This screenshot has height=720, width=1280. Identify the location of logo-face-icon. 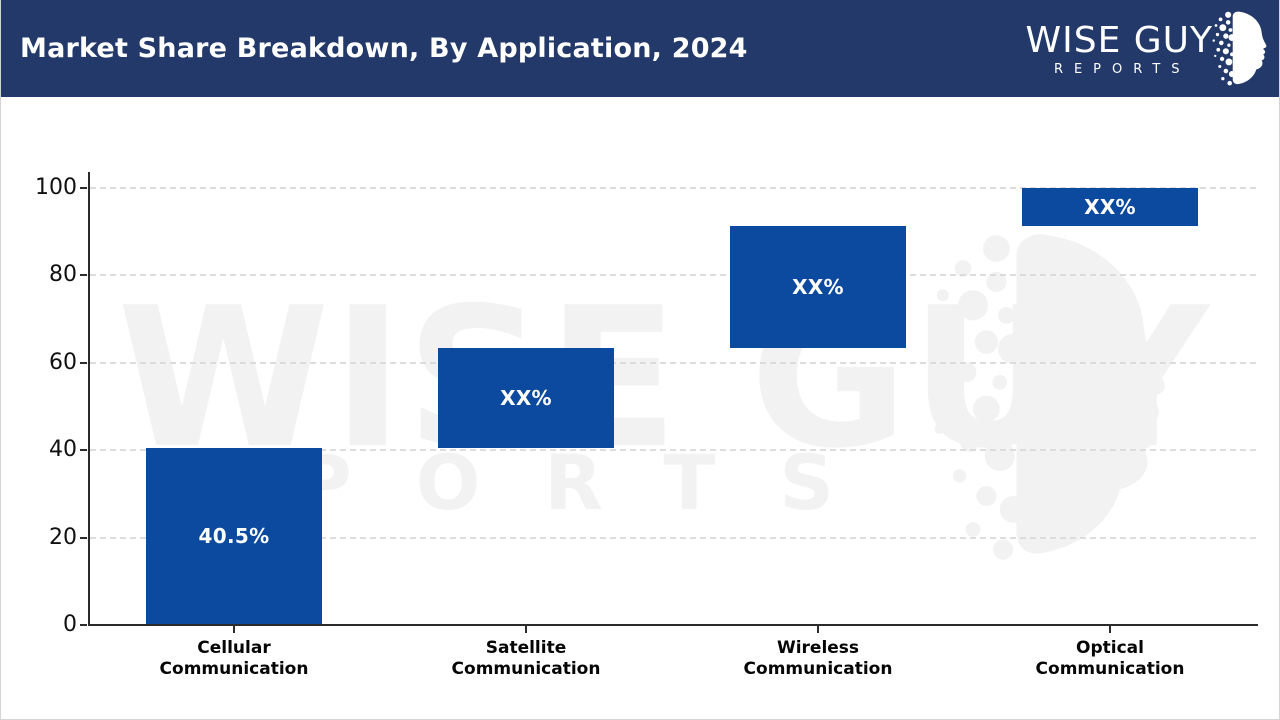
(1239, 48).